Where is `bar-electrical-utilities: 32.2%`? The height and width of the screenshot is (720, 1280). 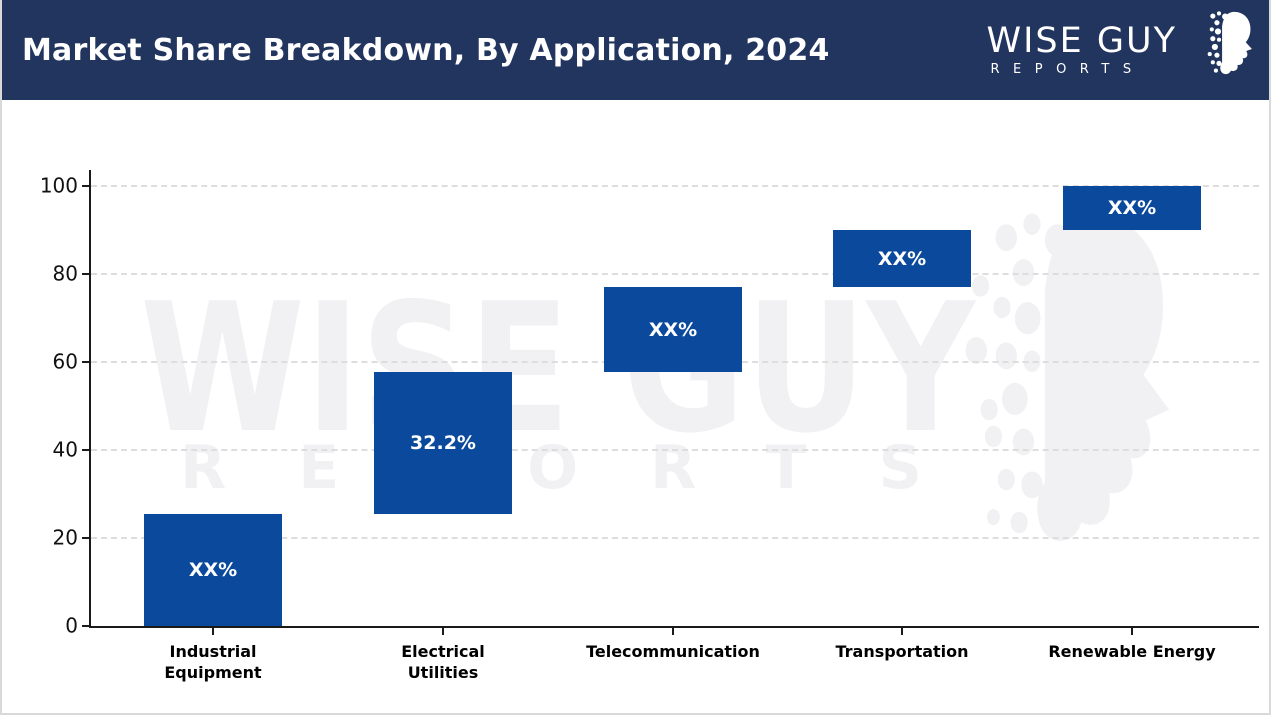
bar-electrical-utilities: 32.2% is located at coordinates (443, 443).